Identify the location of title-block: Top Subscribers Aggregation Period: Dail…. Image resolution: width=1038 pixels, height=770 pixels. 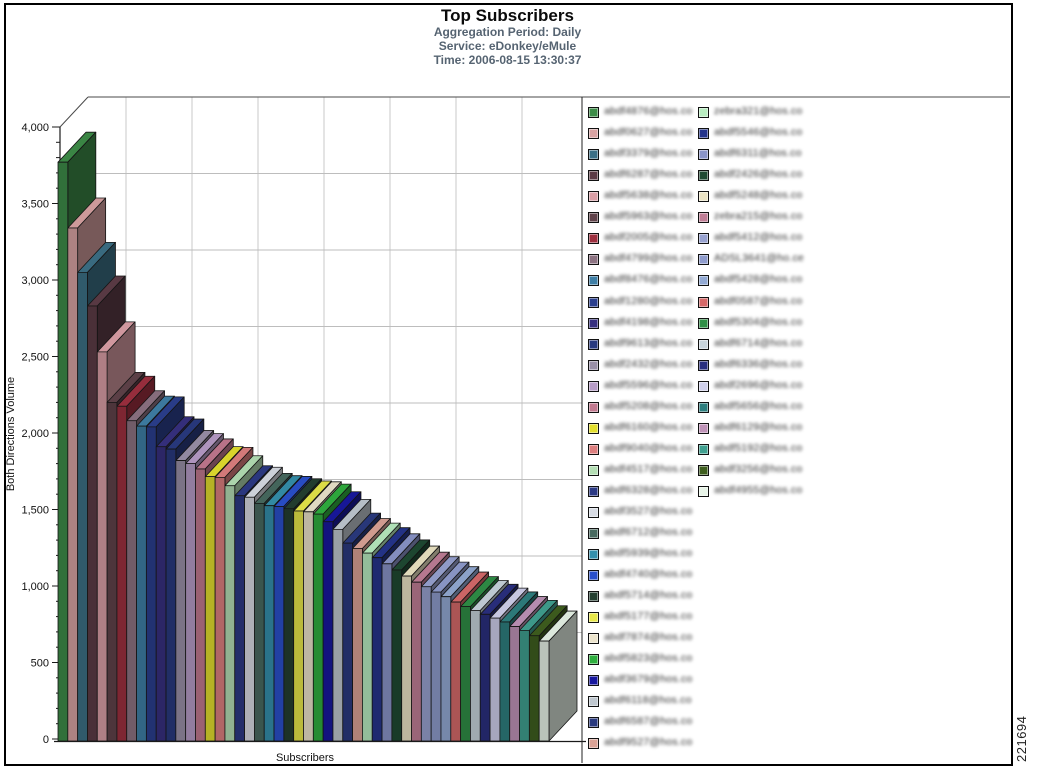
(507, 36).